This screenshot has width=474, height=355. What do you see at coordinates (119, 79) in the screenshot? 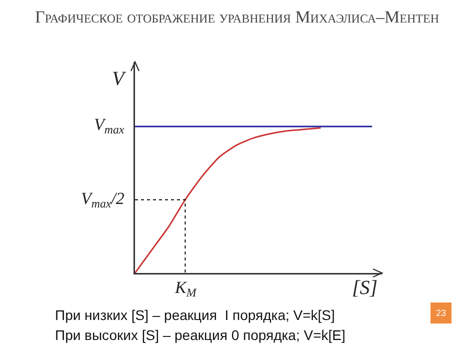
I see `y-axis-title: V` at bounding box center [119, 79].